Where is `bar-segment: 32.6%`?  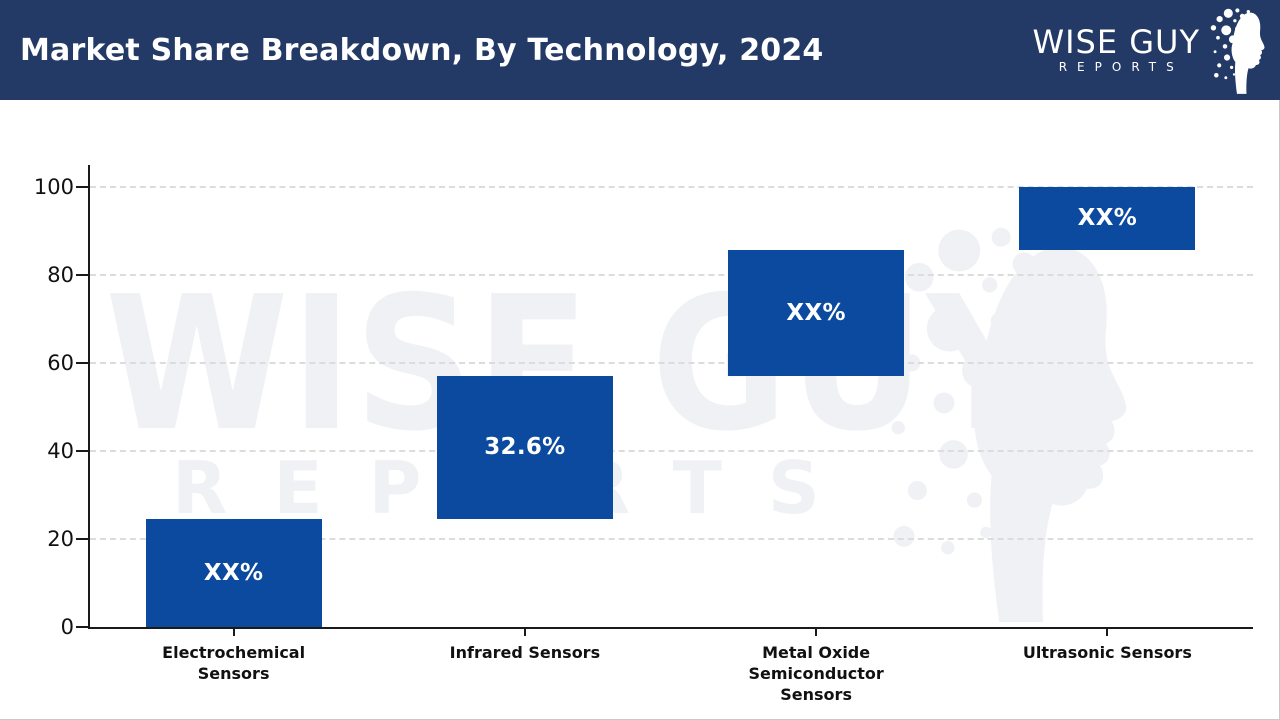
bar-segment: 32.6% is located at coordinates (524, 447).